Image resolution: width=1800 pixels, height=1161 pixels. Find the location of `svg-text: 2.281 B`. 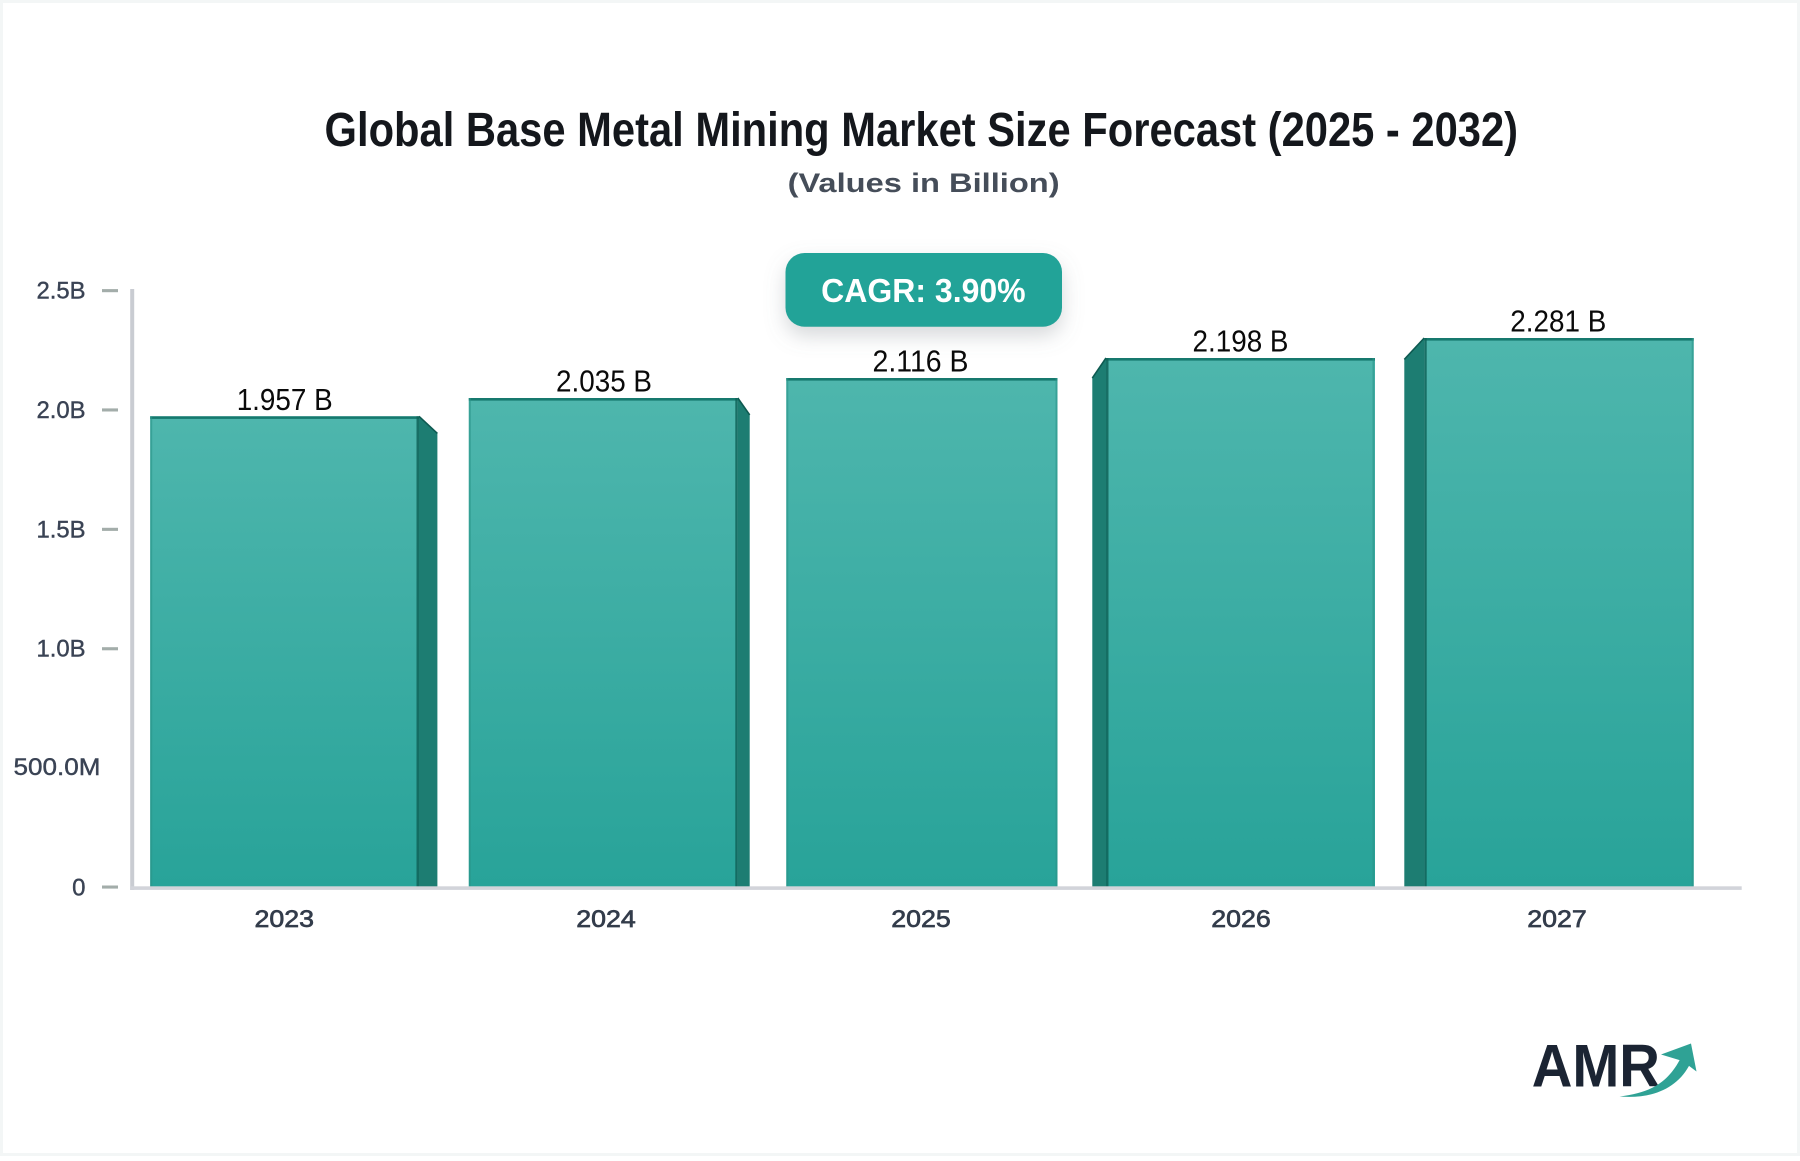

svg-text: 2.281 B is located at coordinates (1558, 320).